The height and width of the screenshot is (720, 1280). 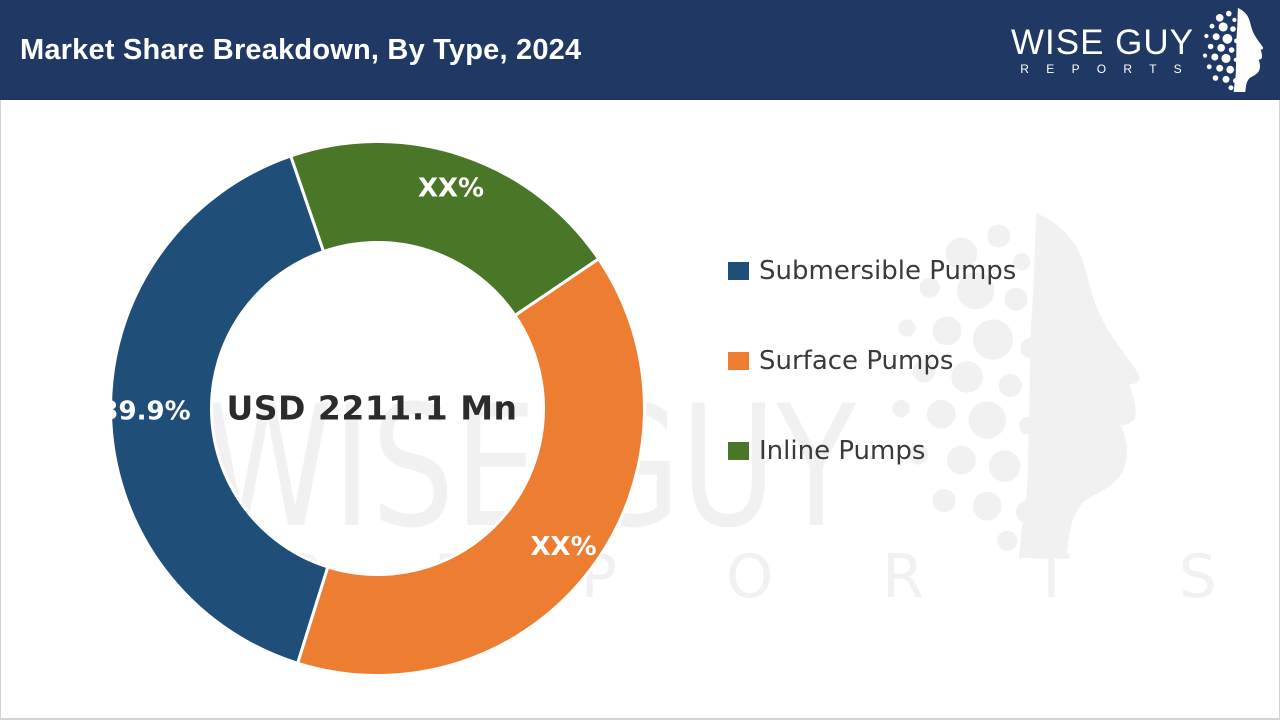 What do you see at coordinates (842, 451) in the screenshot?
I see `legend-label: Inline Pumps` at bounding box center [842, 451].